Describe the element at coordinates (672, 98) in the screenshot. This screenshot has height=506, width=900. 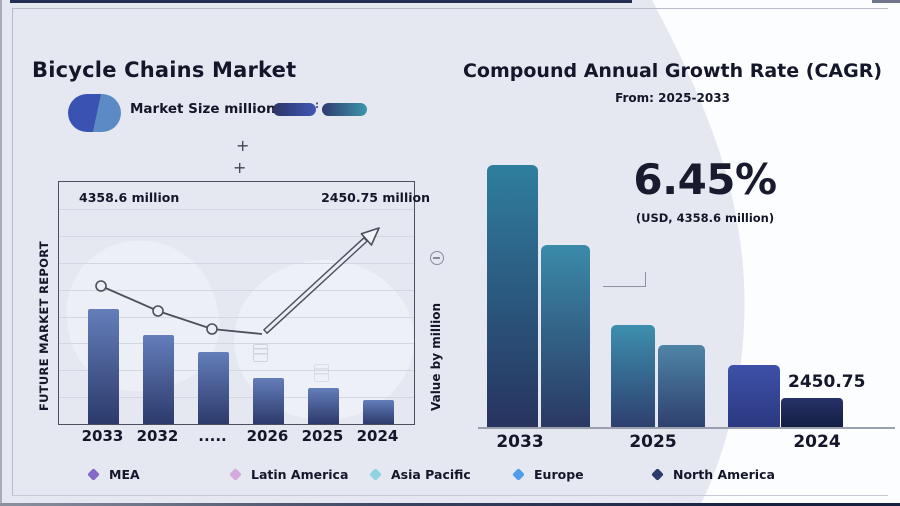
I see `cagr-subtitle: From: 2025-2033` at that location.